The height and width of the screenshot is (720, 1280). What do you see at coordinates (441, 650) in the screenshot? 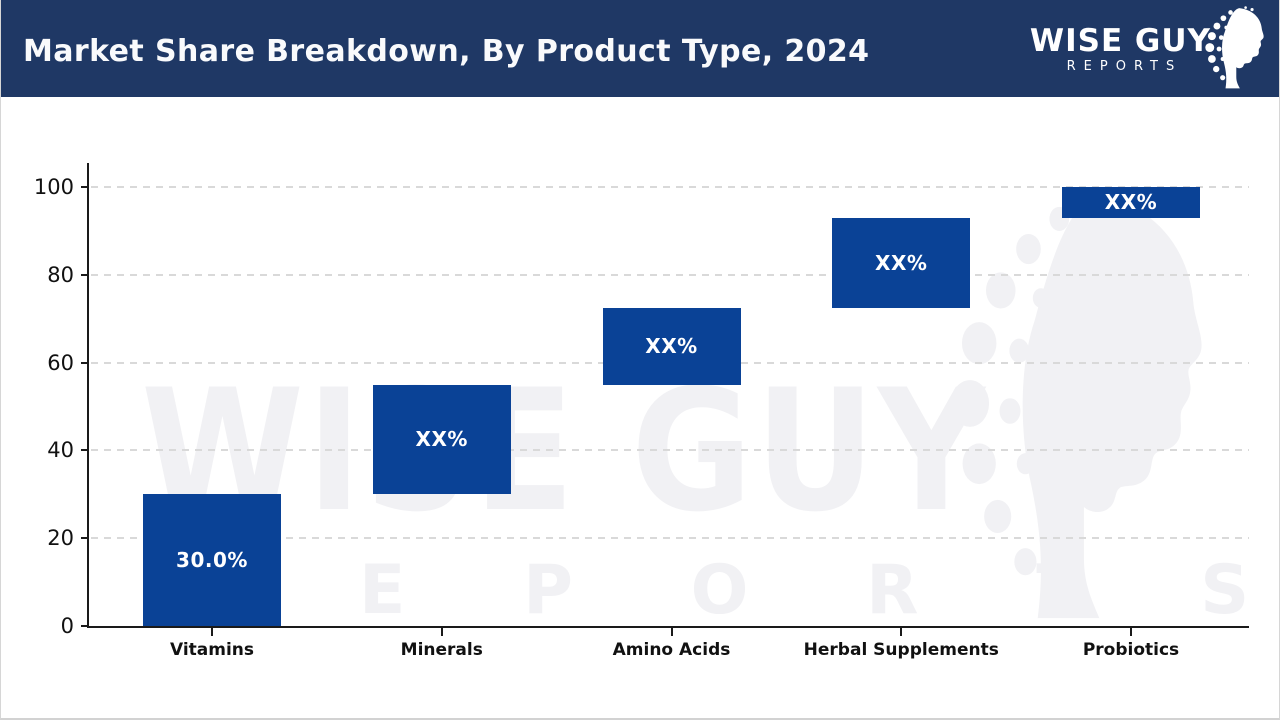
I see `x-tick-label: Minerals` at bounding box center [441, 650].